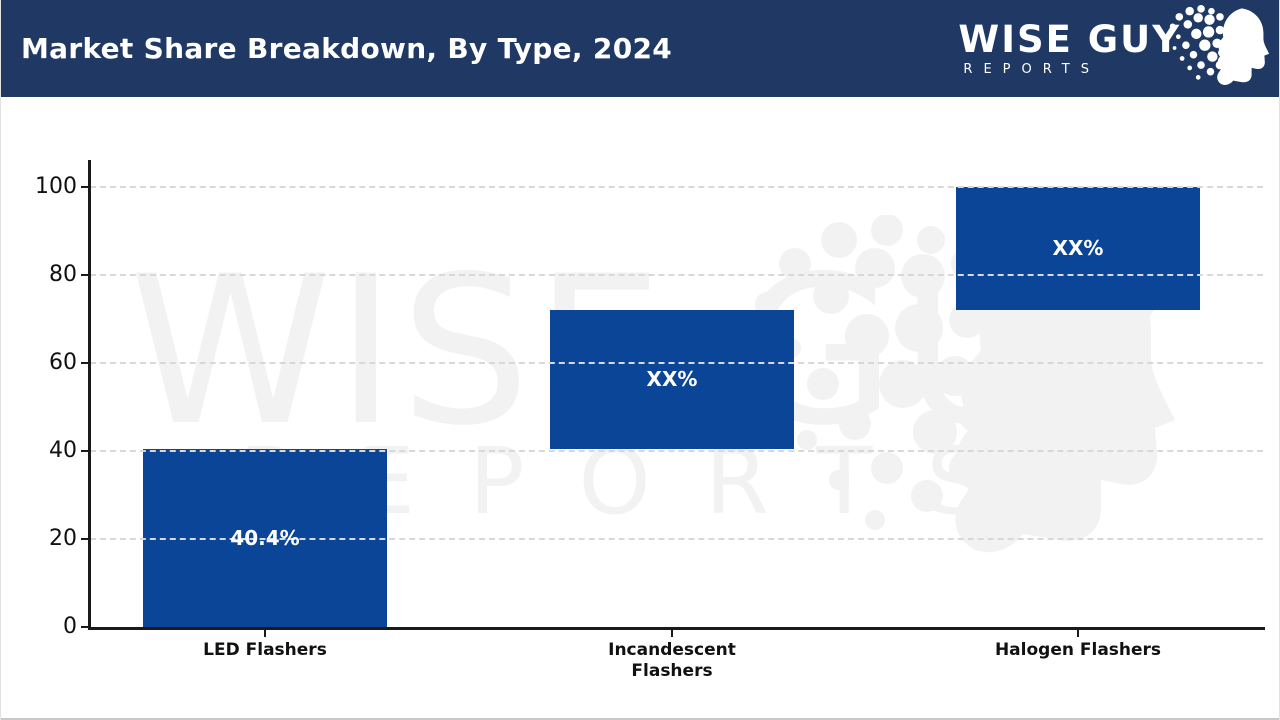  What do you see at coordinates (63, 538) in the screenshot?
I see `y-tick-label-20: 20` at bounding box center [63, 538].